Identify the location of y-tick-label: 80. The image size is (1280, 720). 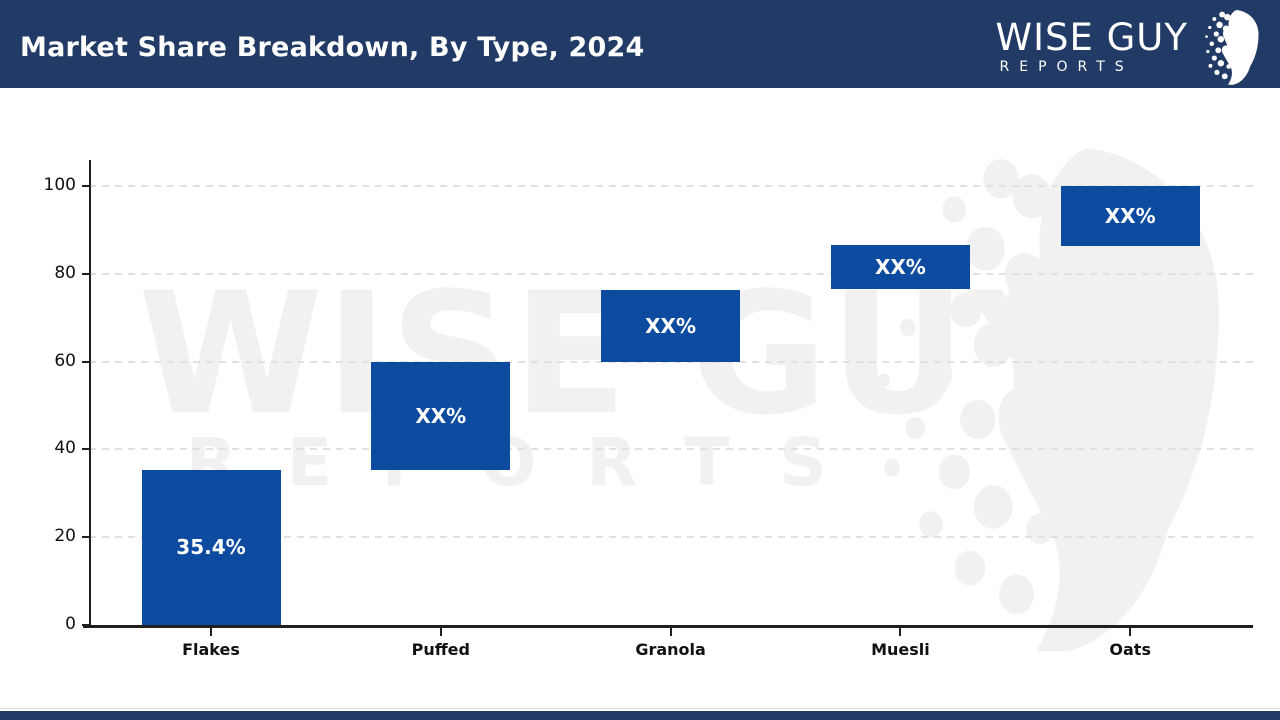
(65, 272).